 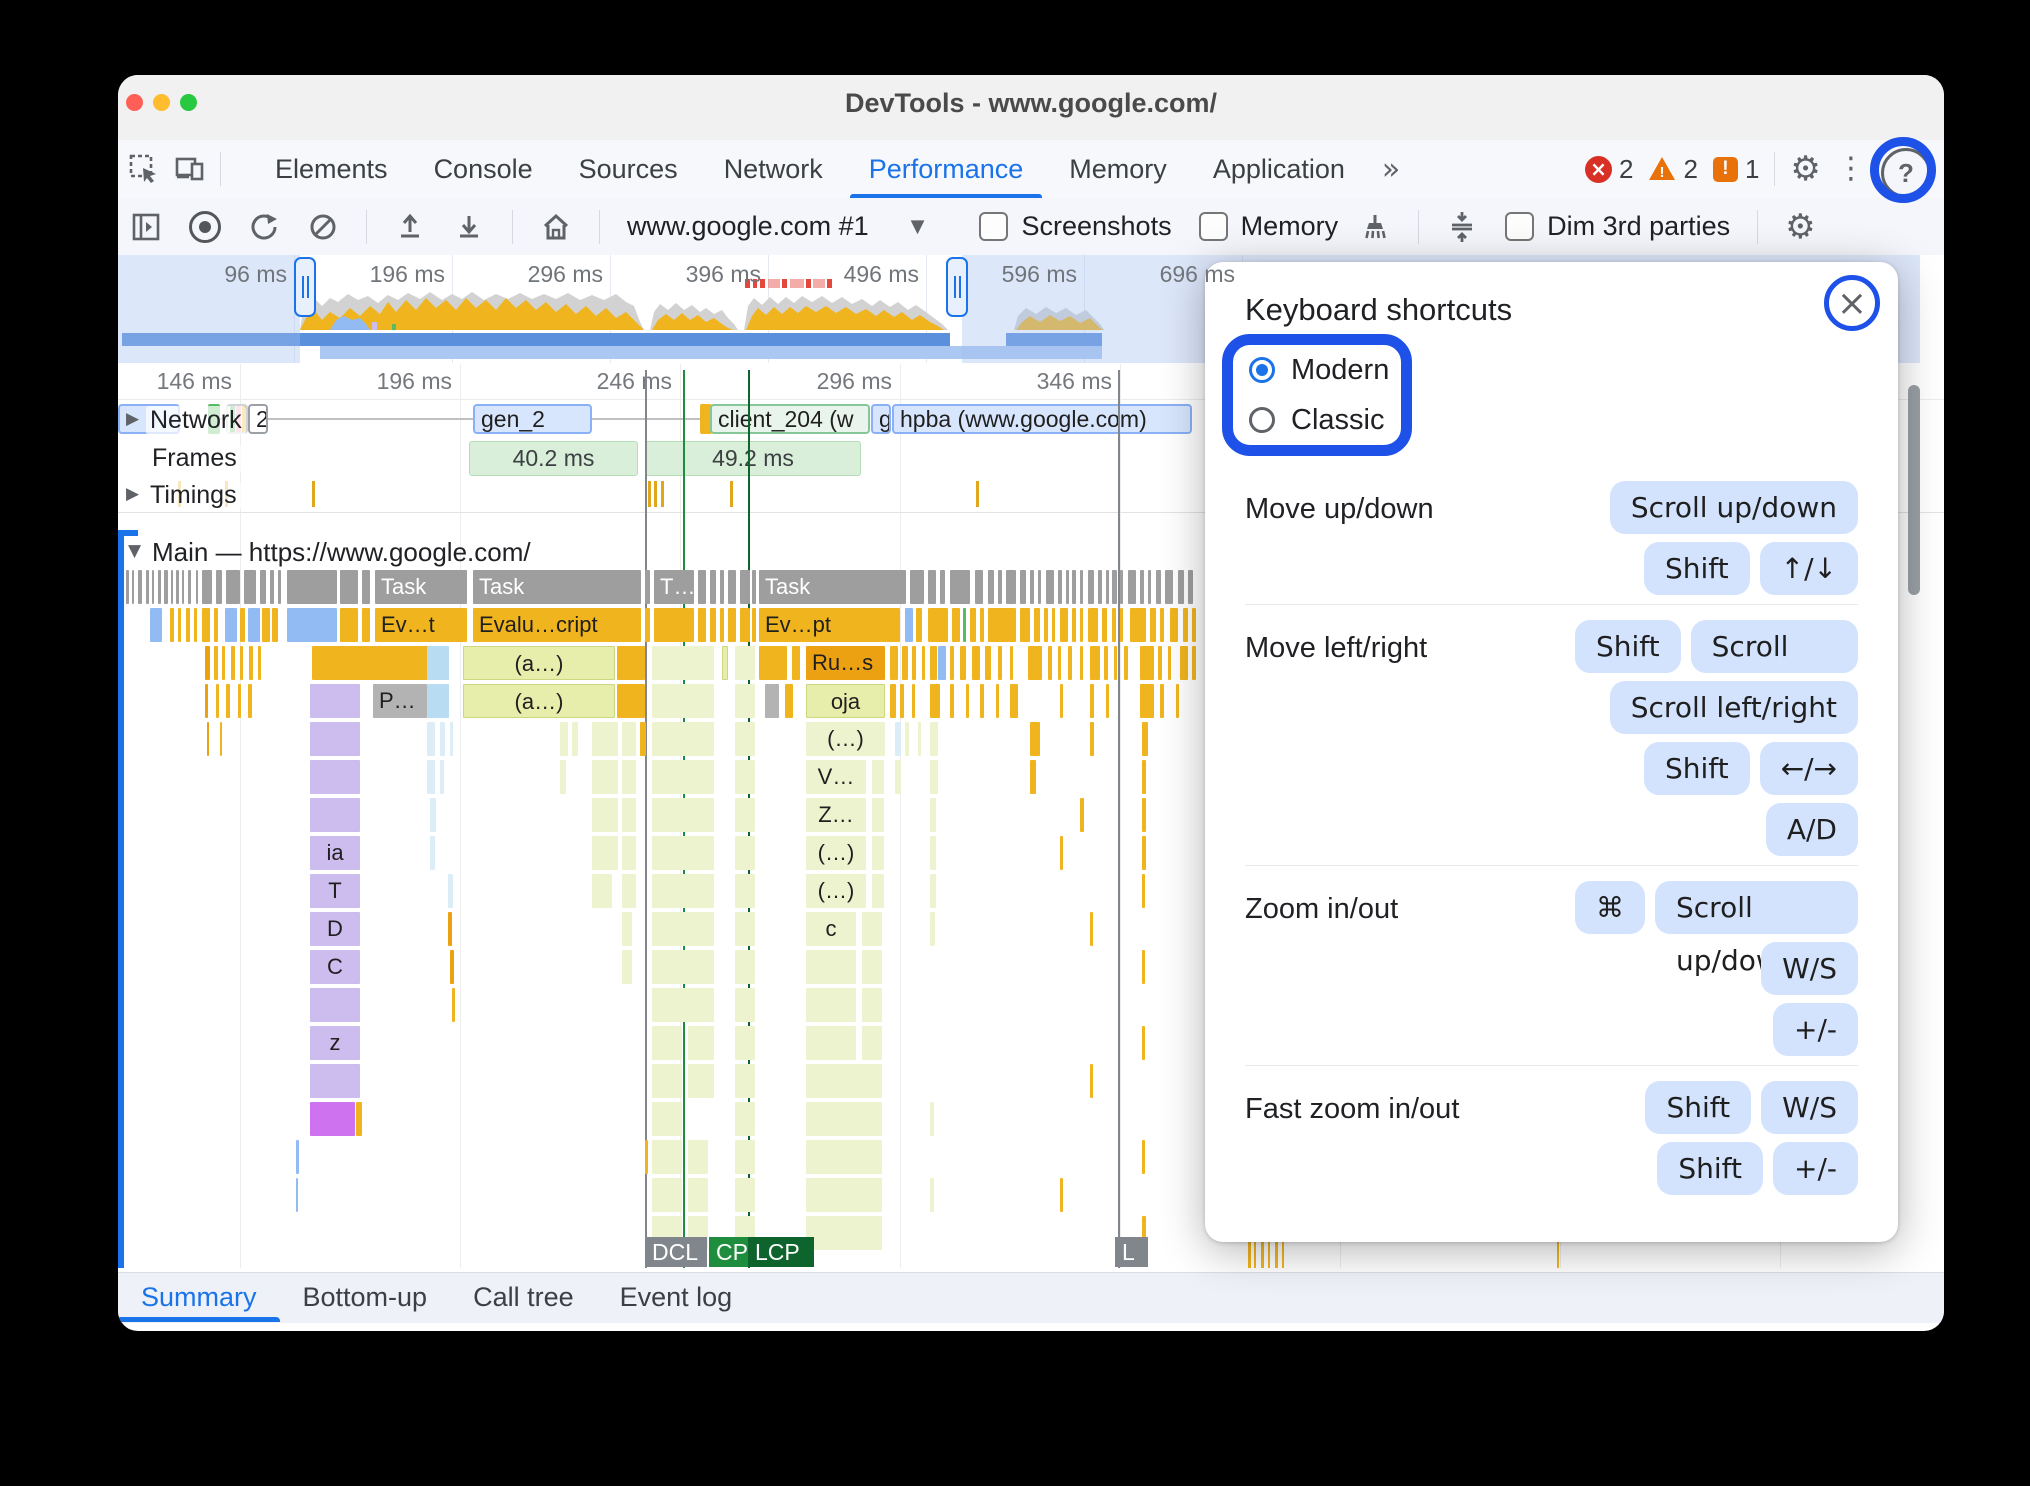 I want to click on frame-duration-block: 49.2 ms, so click(x=753, y=458).